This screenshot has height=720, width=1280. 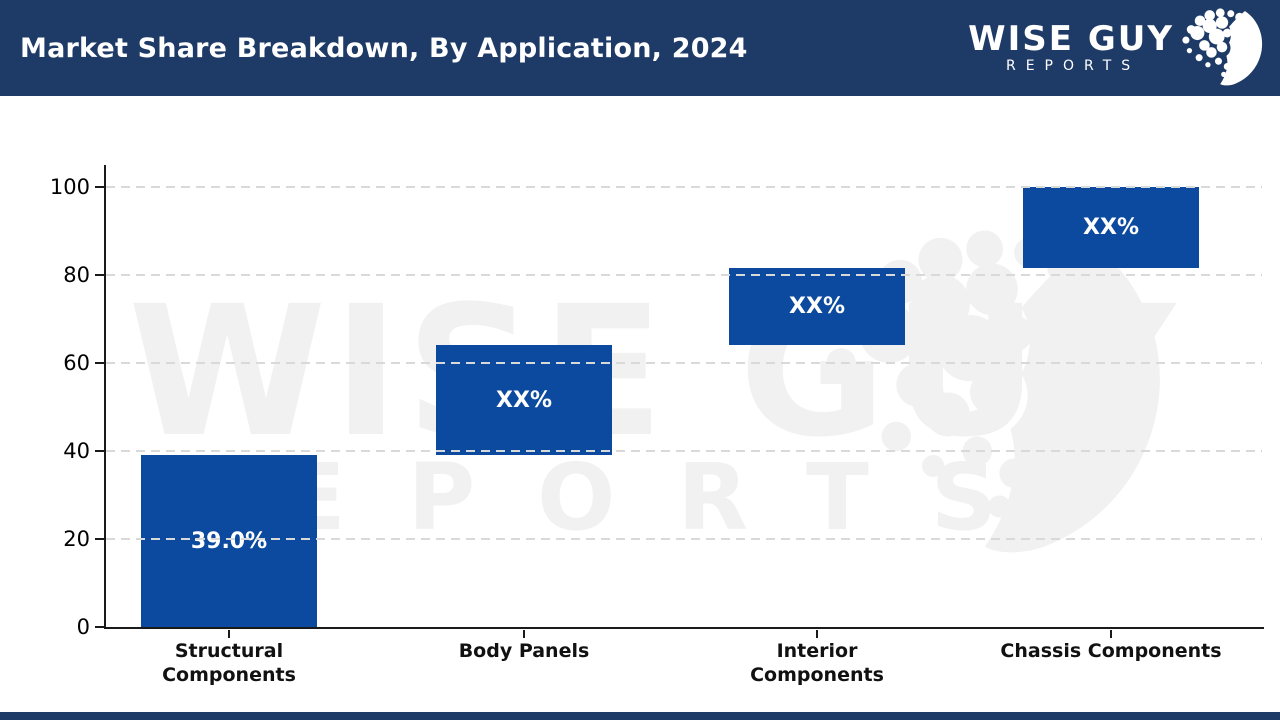 What do you see at coordinates (524, 651) in the screenshot?
I see `x-category-label: Body Panels` at bounding box center [524, 651].